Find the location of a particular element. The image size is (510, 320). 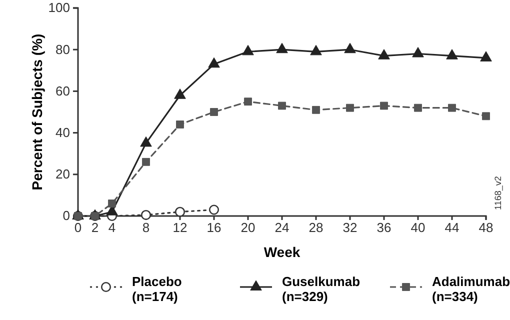

x-tick-label: 4 is located at coordinates (112, 228).